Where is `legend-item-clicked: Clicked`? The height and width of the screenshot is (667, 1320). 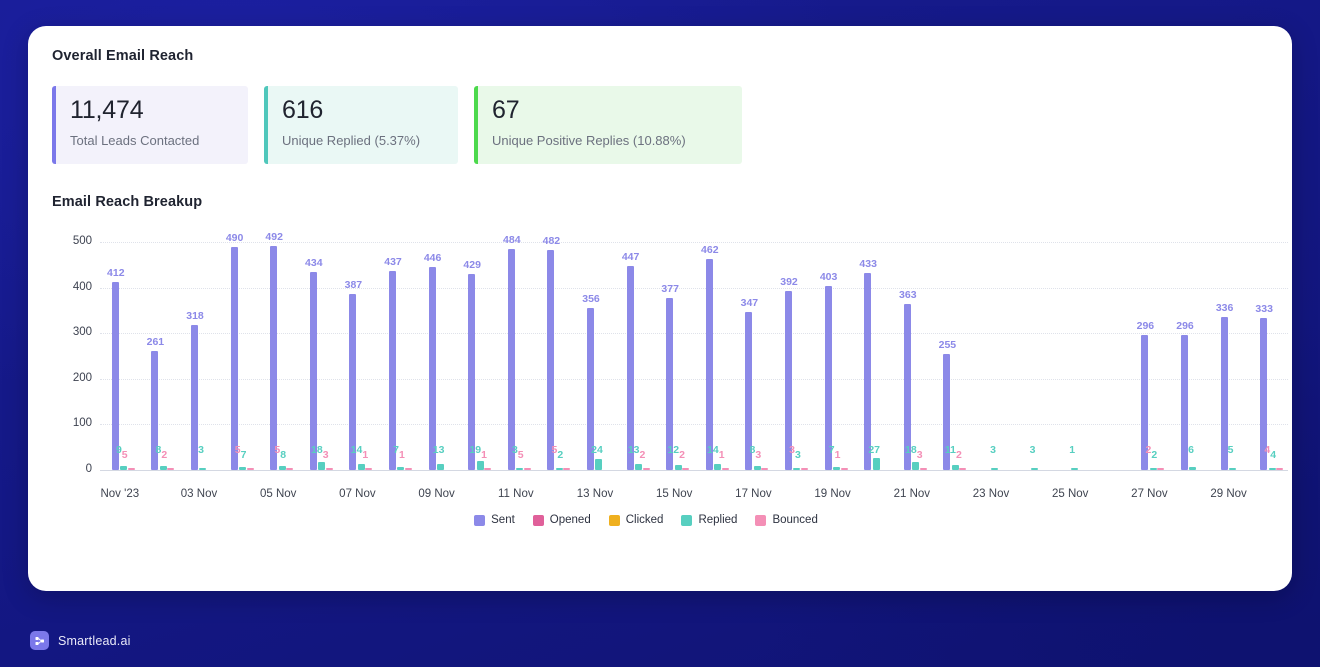
legend-item-clicked: Clicked is located at coordinates (635, 520).